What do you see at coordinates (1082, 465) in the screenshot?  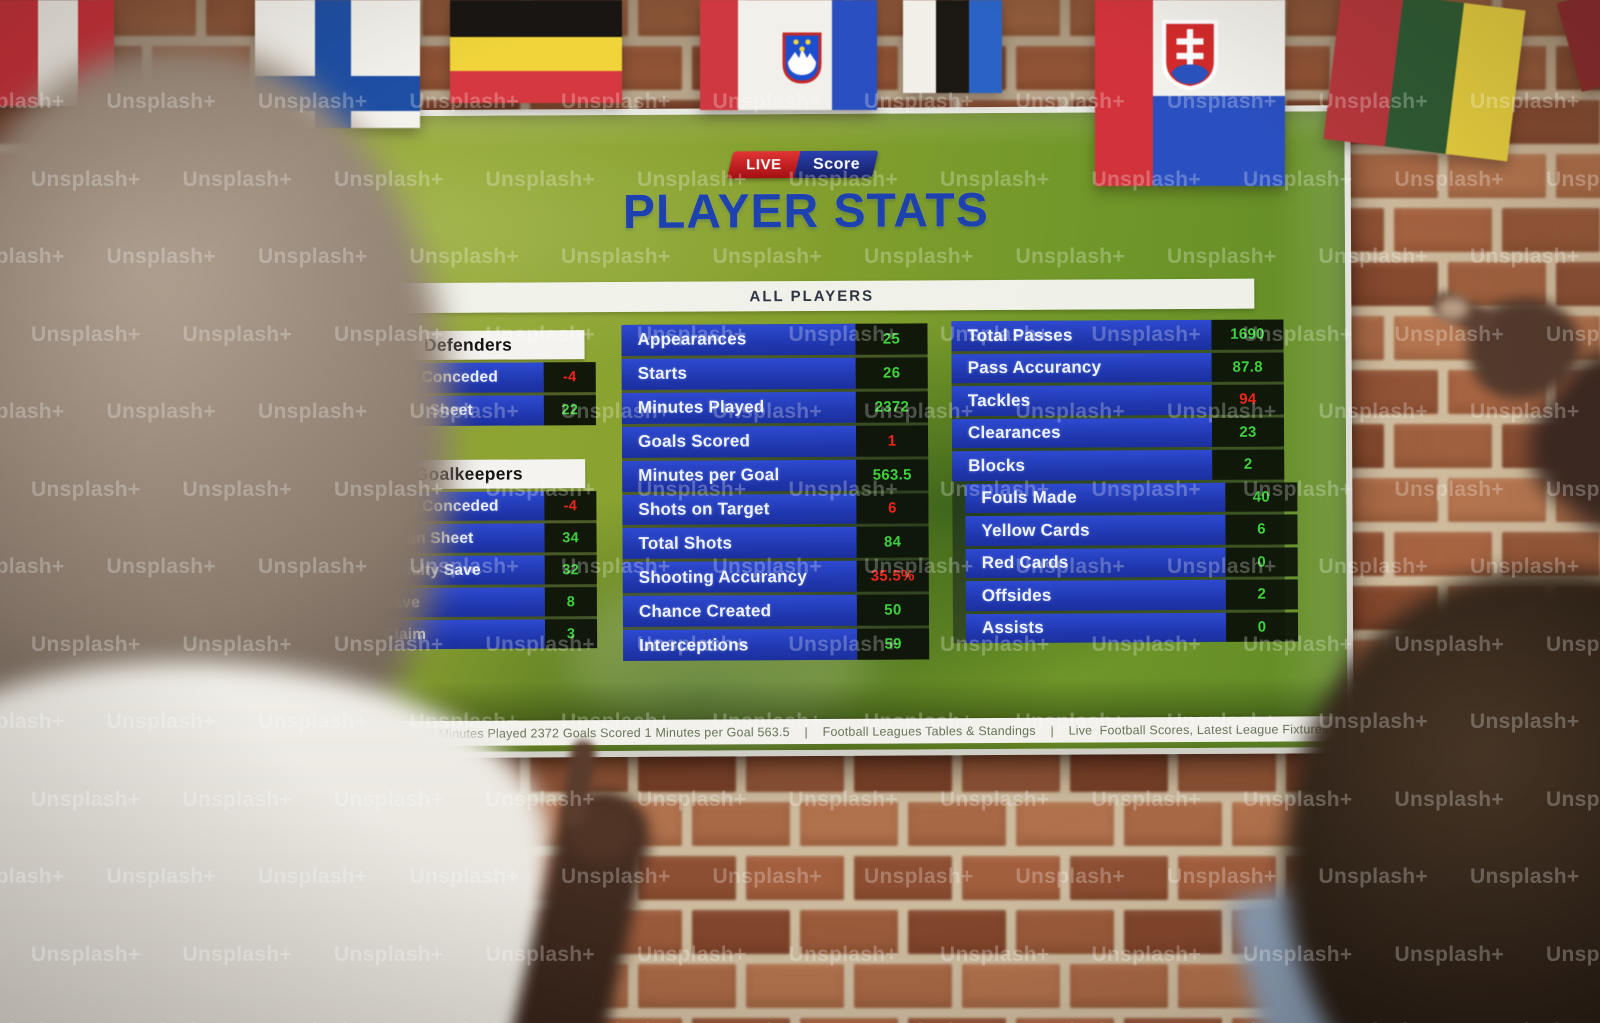 I see `stat-label: Blocks` at bounding box center [1082, 465].